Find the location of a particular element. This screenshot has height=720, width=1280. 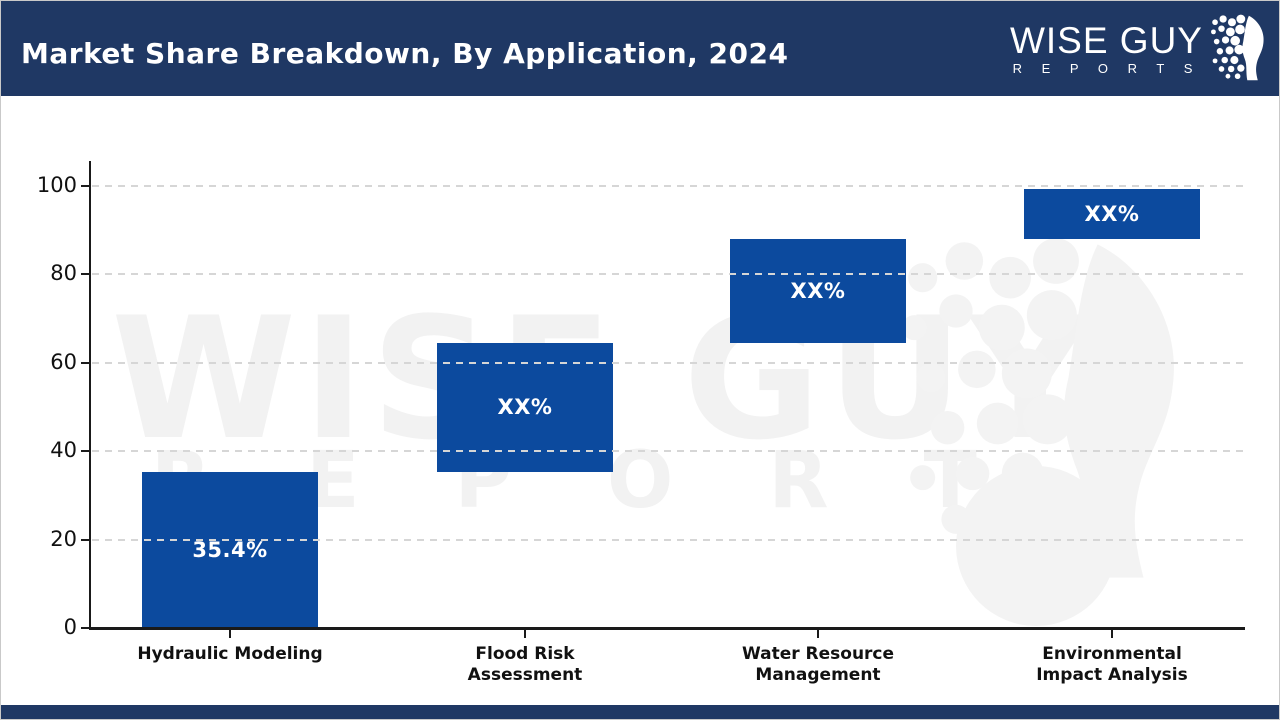

brand-name: WISE GUY is located at coordinates (1106, 40).